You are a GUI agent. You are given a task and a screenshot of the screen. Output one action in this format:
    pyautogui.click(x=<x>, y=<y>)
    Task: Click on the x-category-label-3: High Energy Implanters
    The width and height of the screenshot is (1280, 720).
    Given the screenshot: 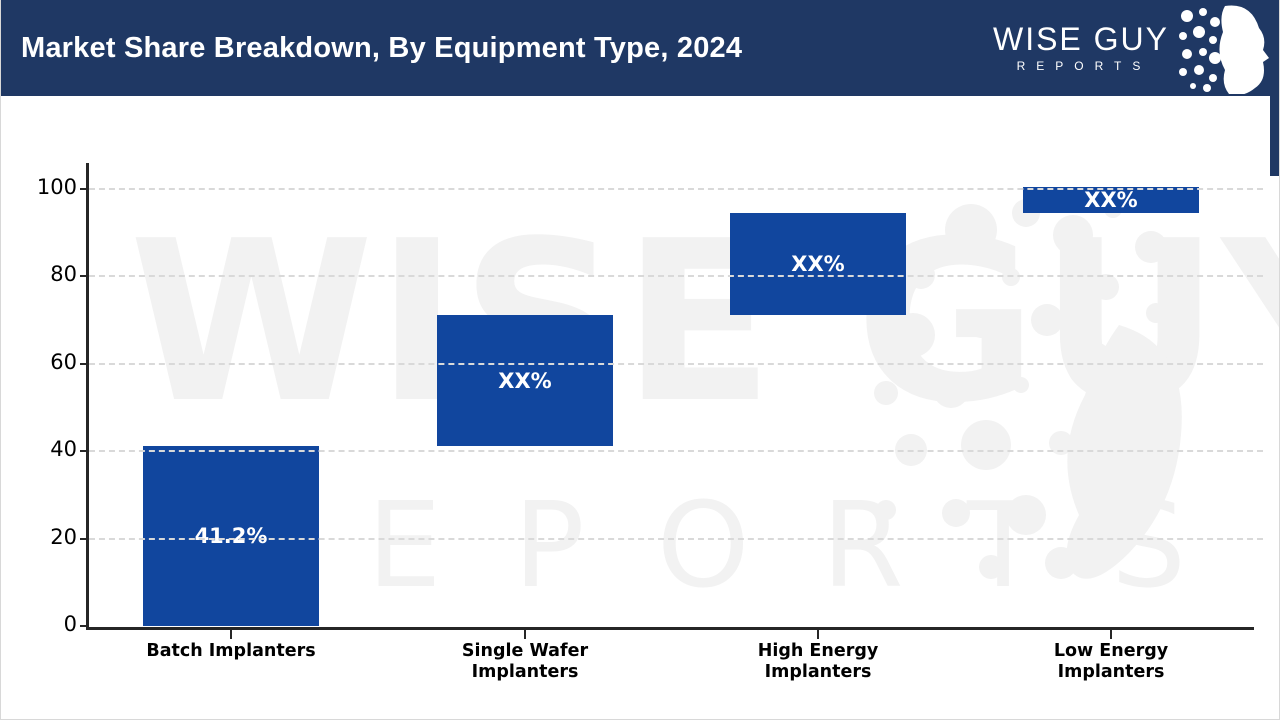 What is the action you would take?
    pyautogui.click(x=818, y=661)
    